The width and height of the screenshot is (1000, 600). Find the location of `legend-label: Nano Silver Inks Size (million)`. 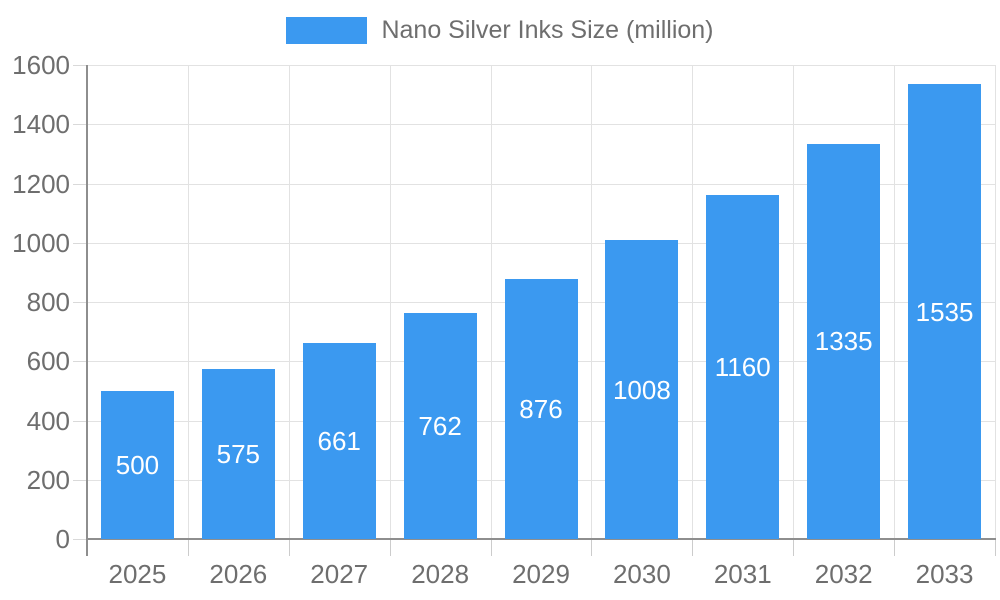

legend-label: Nano Silver Inks Size (million) is located at coordinates (547, 30).